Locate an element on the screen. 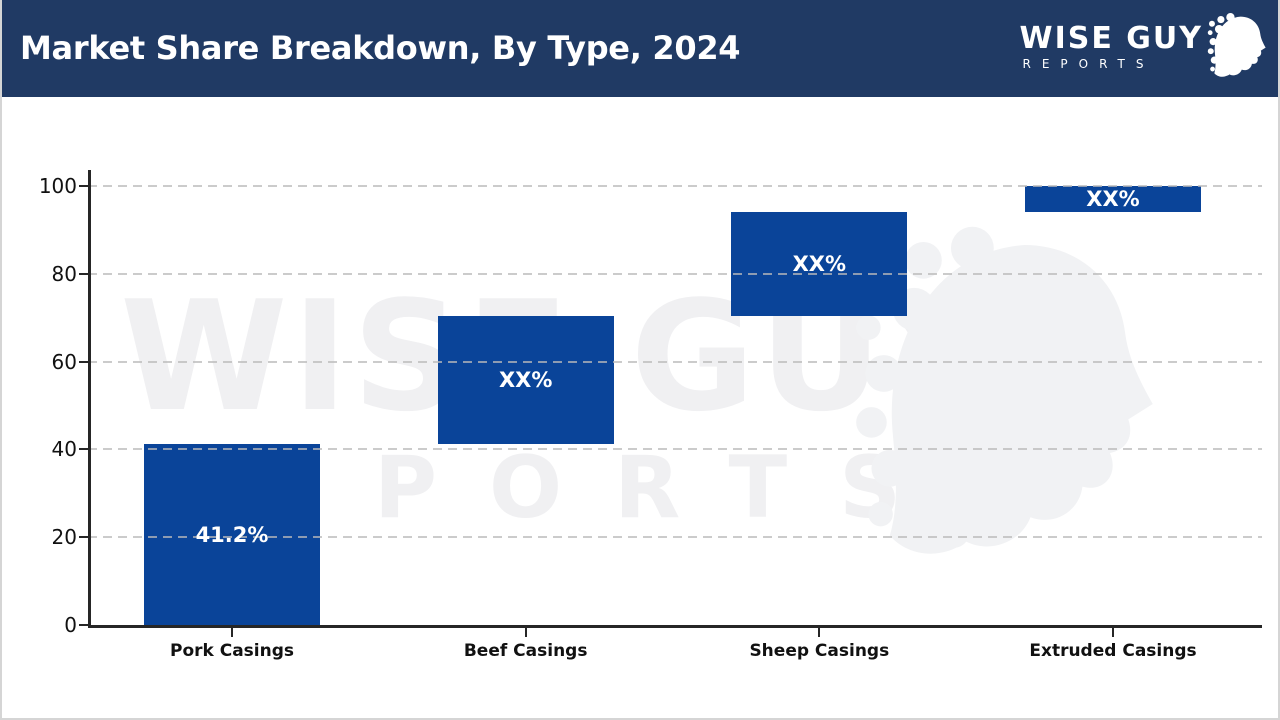 The image size is (1280, 720). x-category-label-sheep-casings: Sheep Casings is located at coordinates (819, 651).